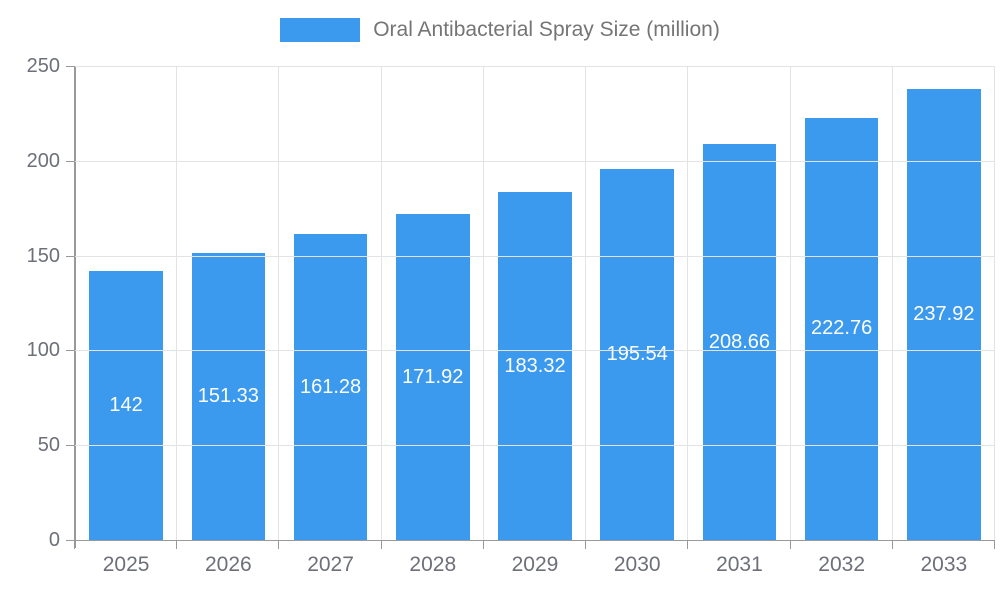 This screenshot has height=600, width=1000. I want to click on bar-value-label: 171.92, so click(433, 376).